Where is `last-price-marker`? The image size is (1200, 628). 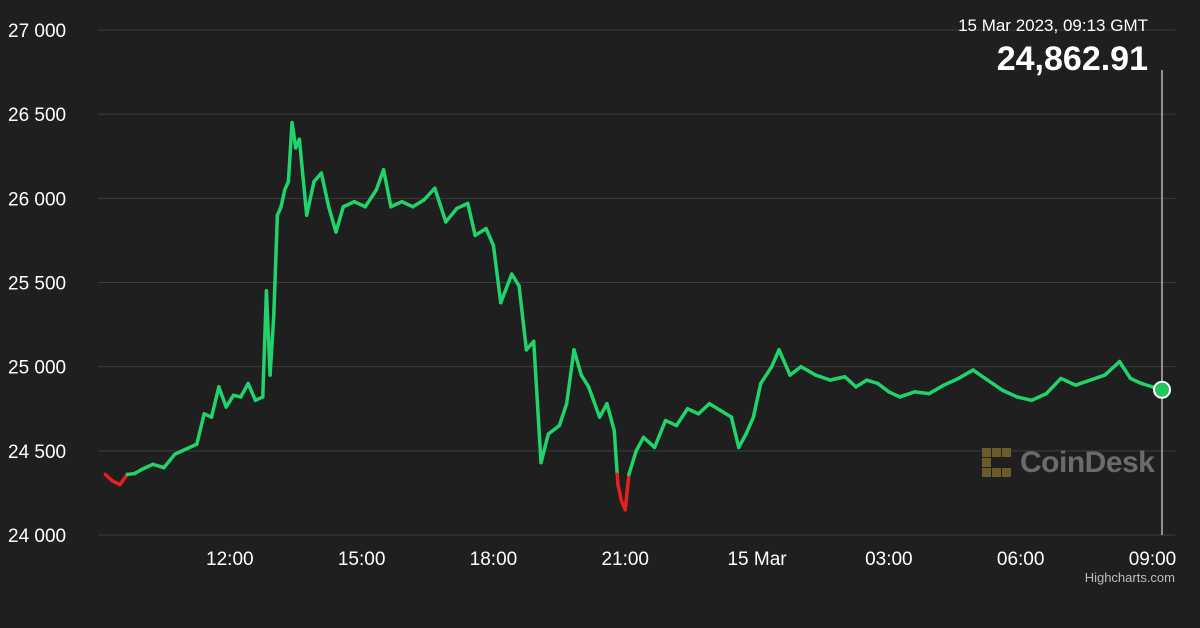
last-price-marker is located at coordinates (1162, 389).